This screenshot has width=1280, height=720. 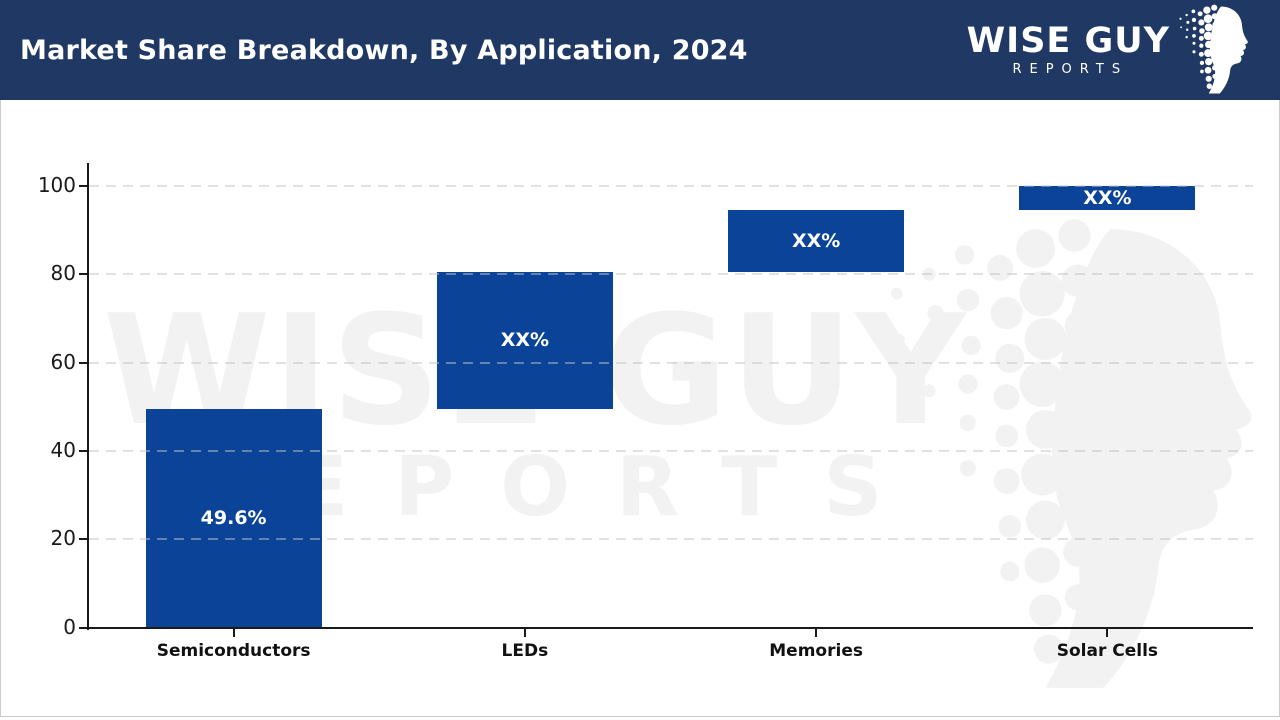 I want to click on bar-memories: XX%, so click(x=816, y=241).